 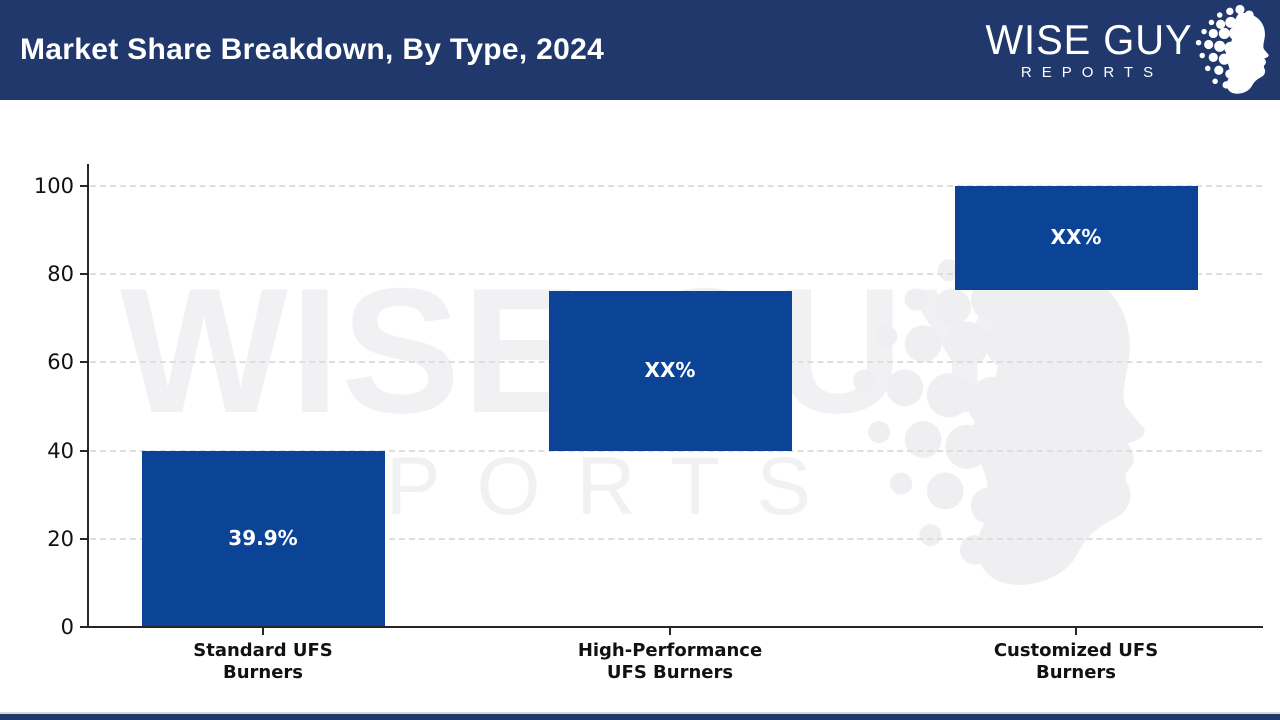 I want to click on x-category-label: Customized UFS Burners, so click(x=1076, y=662).